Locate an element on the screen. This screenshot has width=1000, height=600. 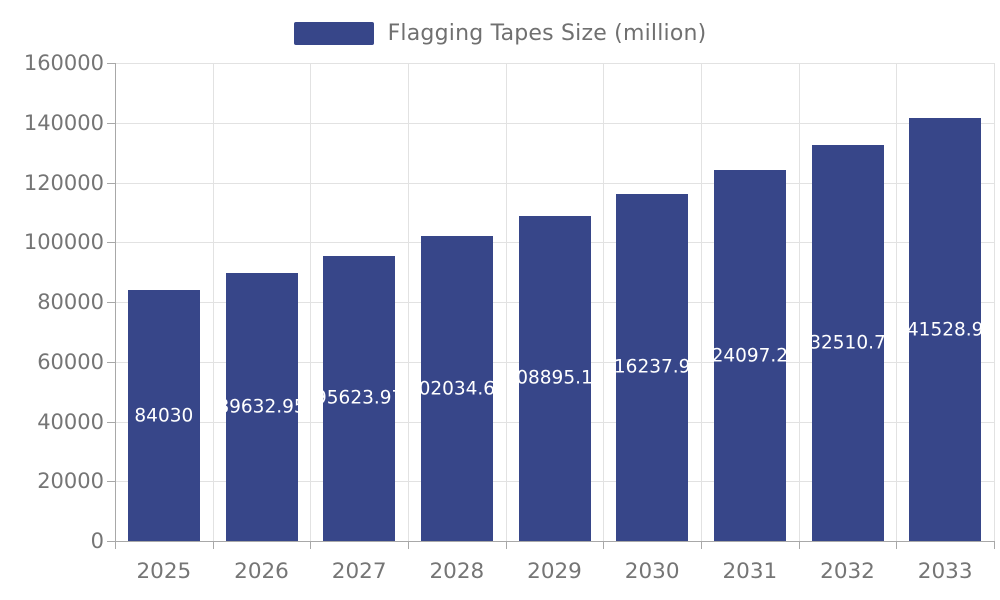
bar-value-label: 124097.21 is located at coordinates (749, 356).